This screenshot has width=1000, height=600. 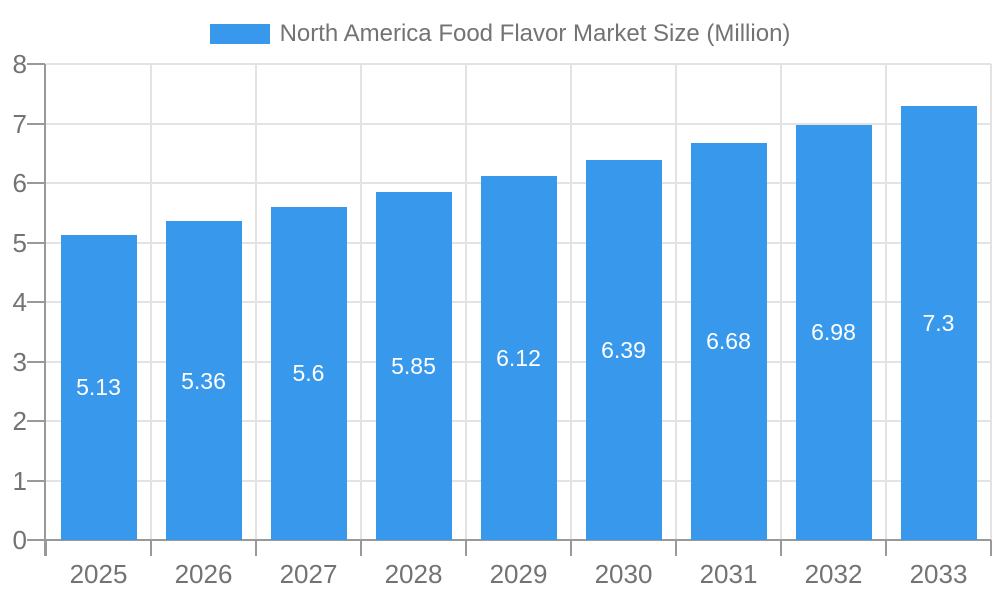 I want to click on bar: 6.12, so click(x=518, y=357).